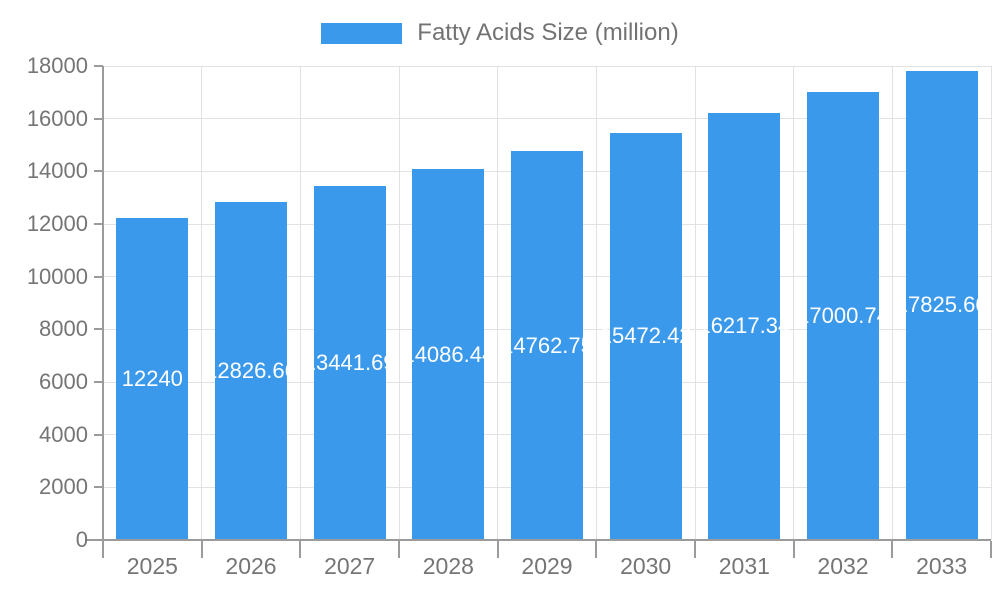 This screenshot has height=600, width=1000. What do you see at coordinates (646, 566) in the screenshot?
I see `x-tick-label-2030: 2030` at bounding box center [646, 566].